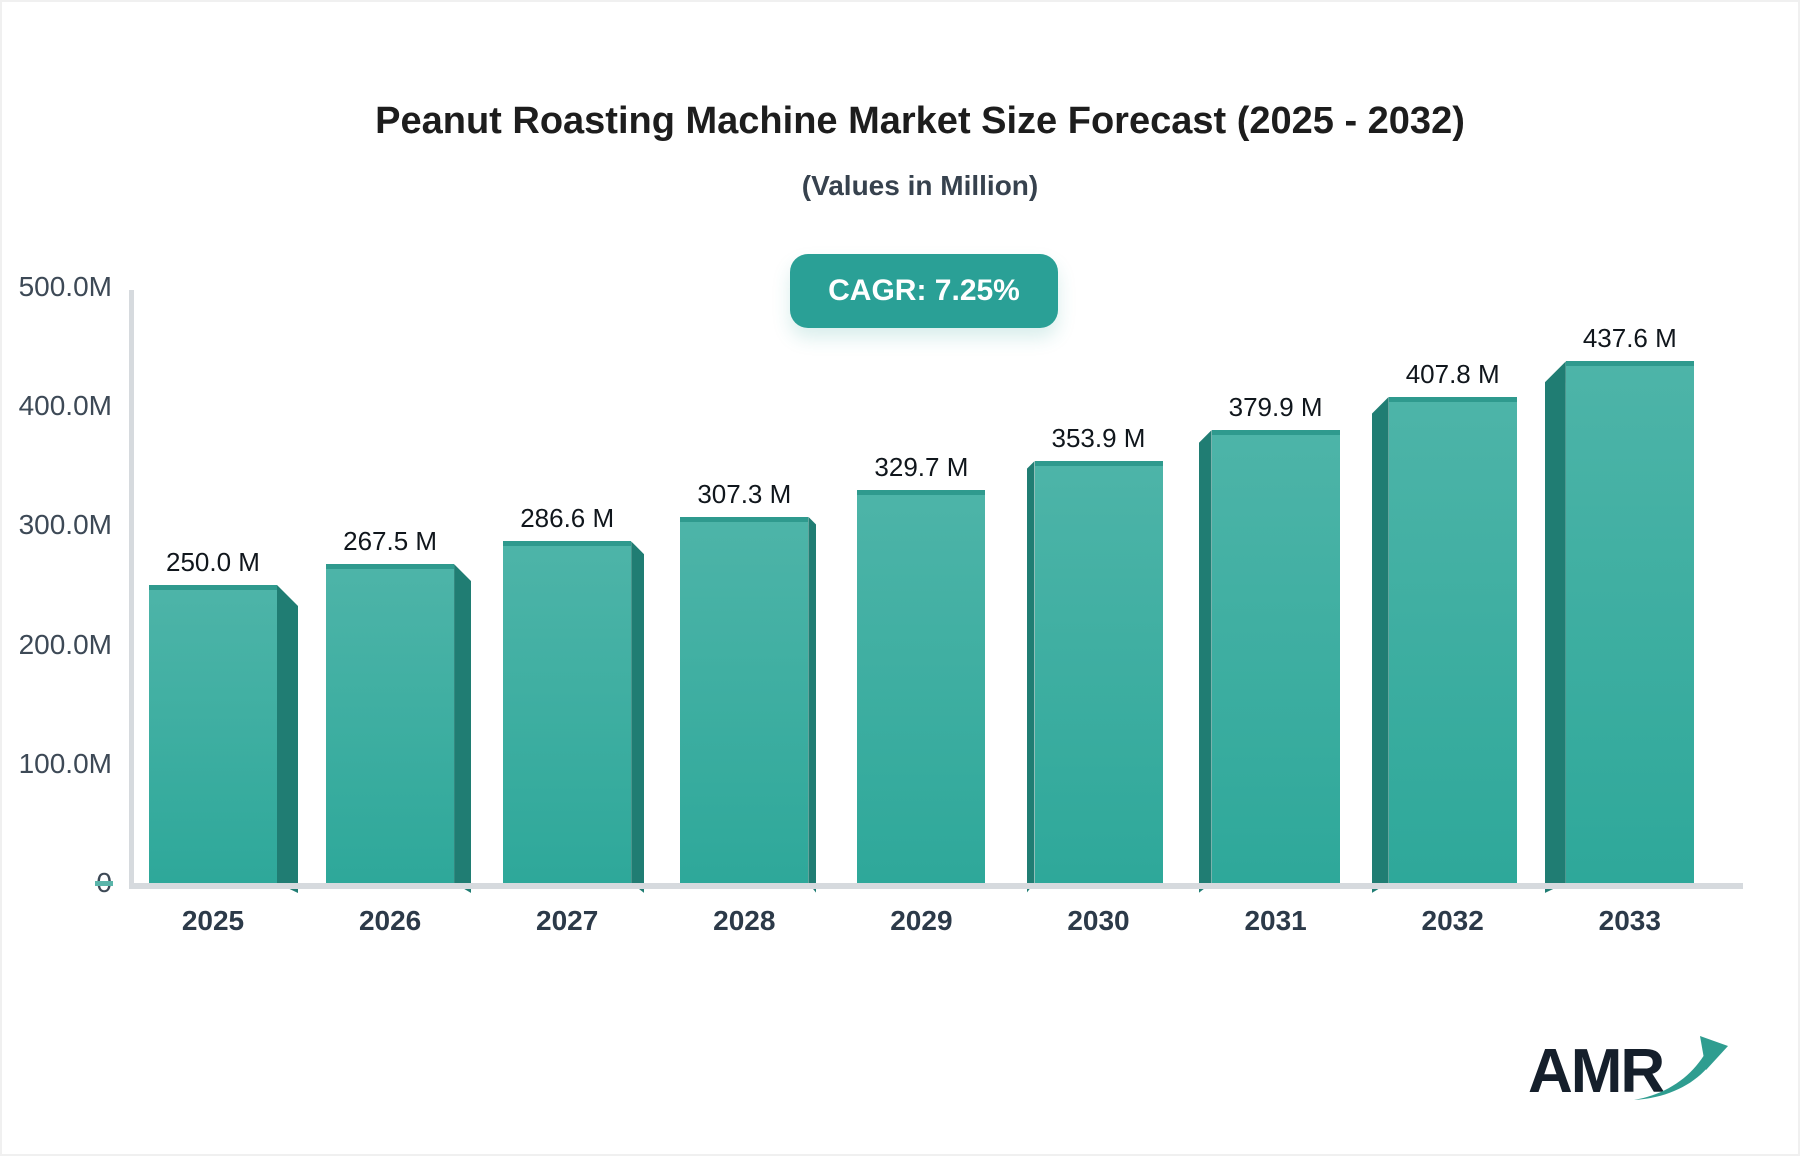 The height and width of the screenshot is (1156, 1800). What do you see at coordinates (567, 712) in the screenshot?
I see `bar-2027` at bounding box center [567, 712].